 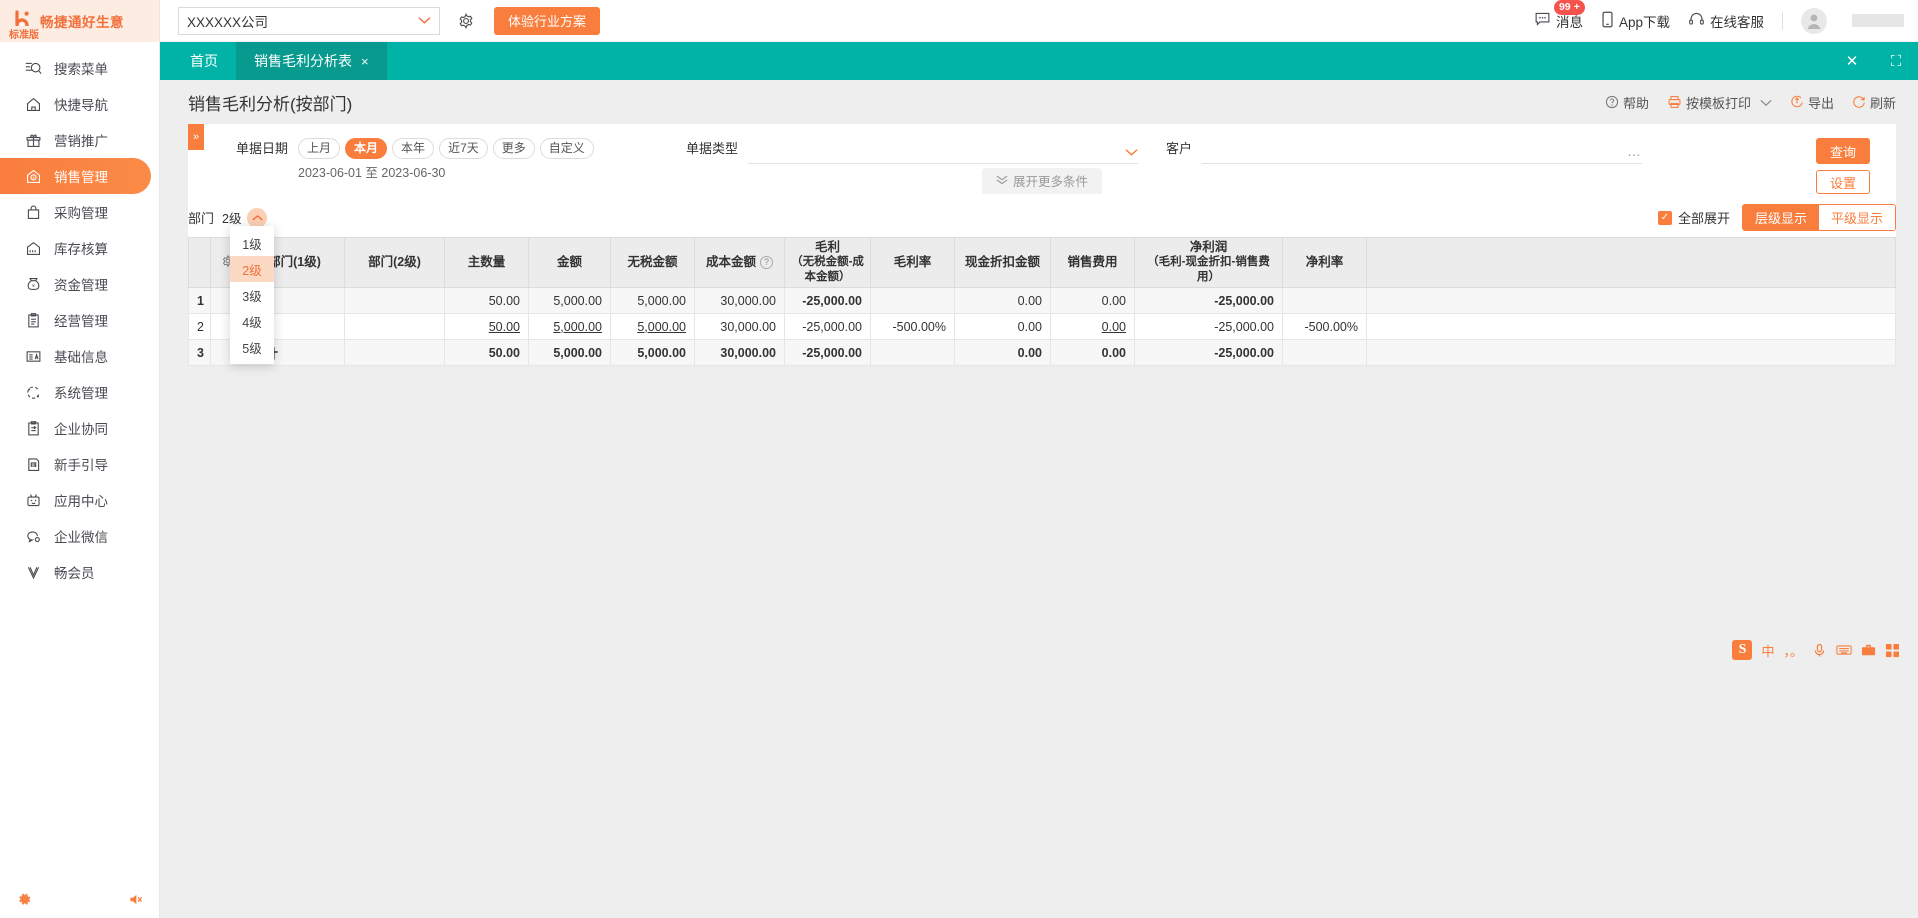 I want to click on print-template-button: 按模板打印, so click(x=1719, y=102).